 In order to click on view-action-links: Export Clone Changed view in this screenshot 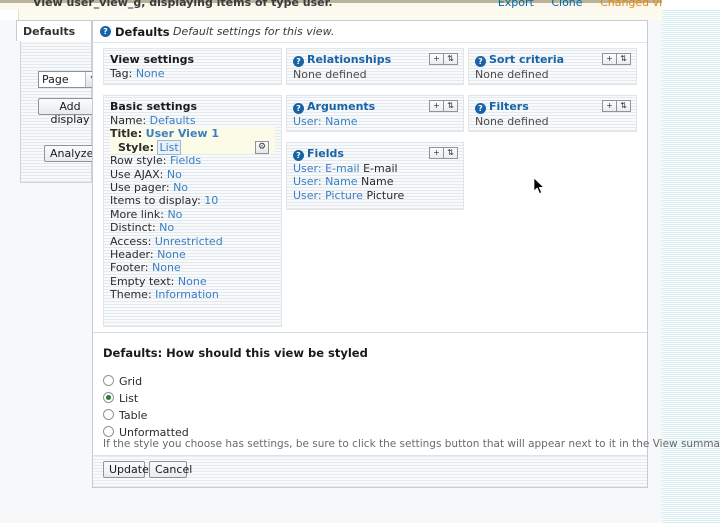, I will do `click(581, 4)`.